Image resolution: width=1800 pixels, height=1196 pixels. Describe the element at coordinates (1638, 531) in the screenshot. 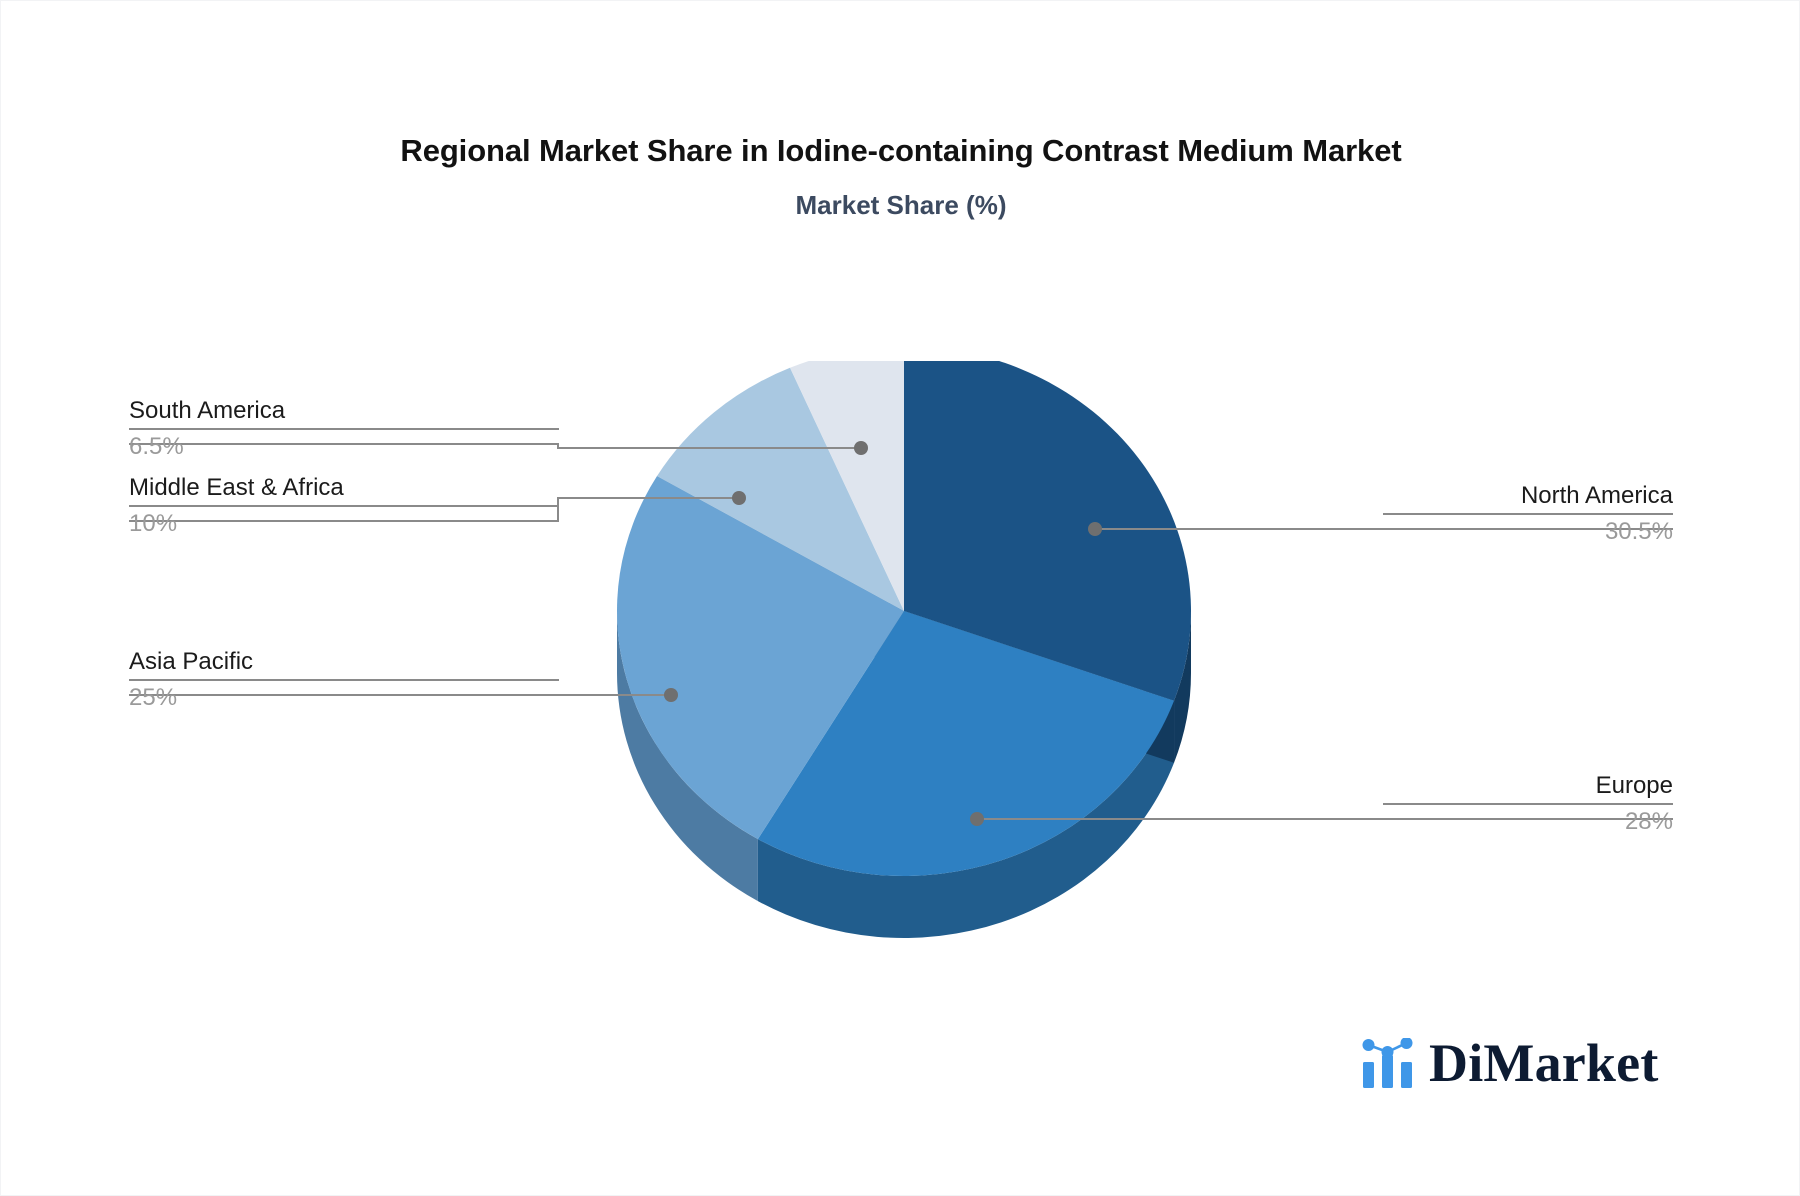

I see `callout-value-north-america: 30.5%` at that location.